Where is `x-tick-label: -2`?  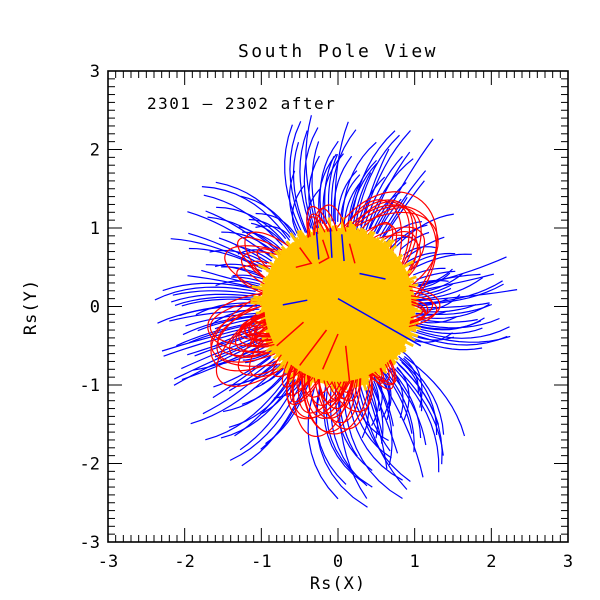 x-tick-label: -2 is located at coordinates (184, 562).